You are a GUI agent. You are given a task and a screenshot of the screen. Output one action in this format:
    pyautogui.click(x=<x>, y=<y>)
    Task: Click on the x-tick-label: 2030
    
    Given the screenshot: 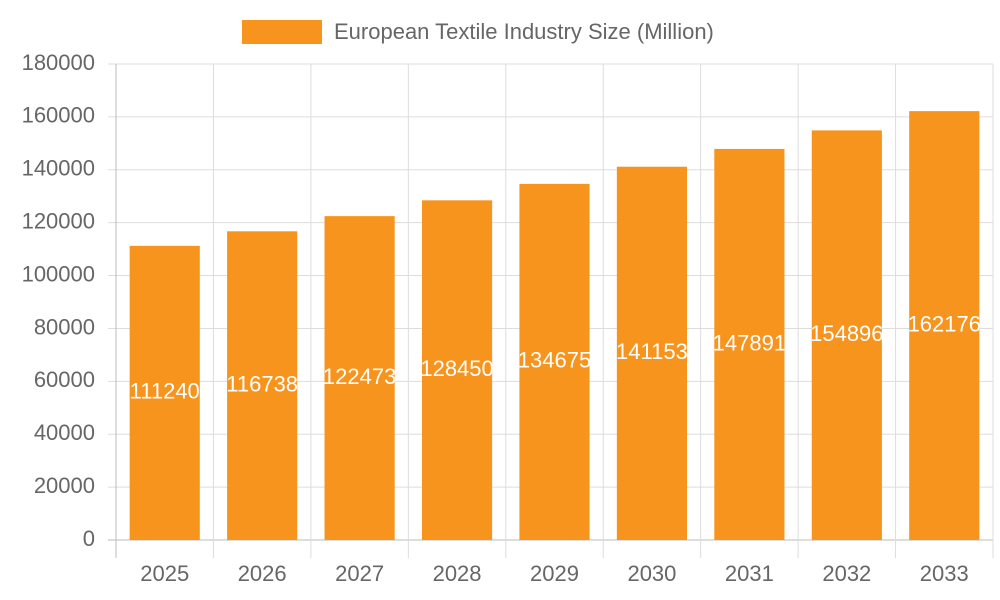 What is the action you would take?
    pyautogui.click(x=651, y=573)
    